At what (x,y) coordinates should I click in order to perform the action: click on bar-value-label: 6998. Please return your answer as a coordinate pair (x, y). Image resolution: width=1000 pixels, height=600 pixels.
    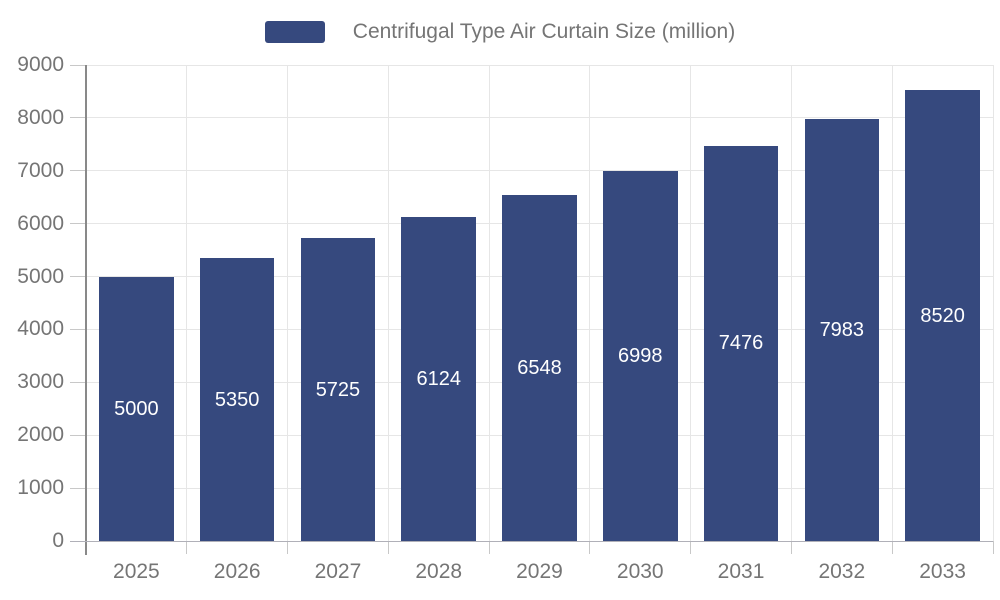
    Looking at the image, I should click on (640, 355).